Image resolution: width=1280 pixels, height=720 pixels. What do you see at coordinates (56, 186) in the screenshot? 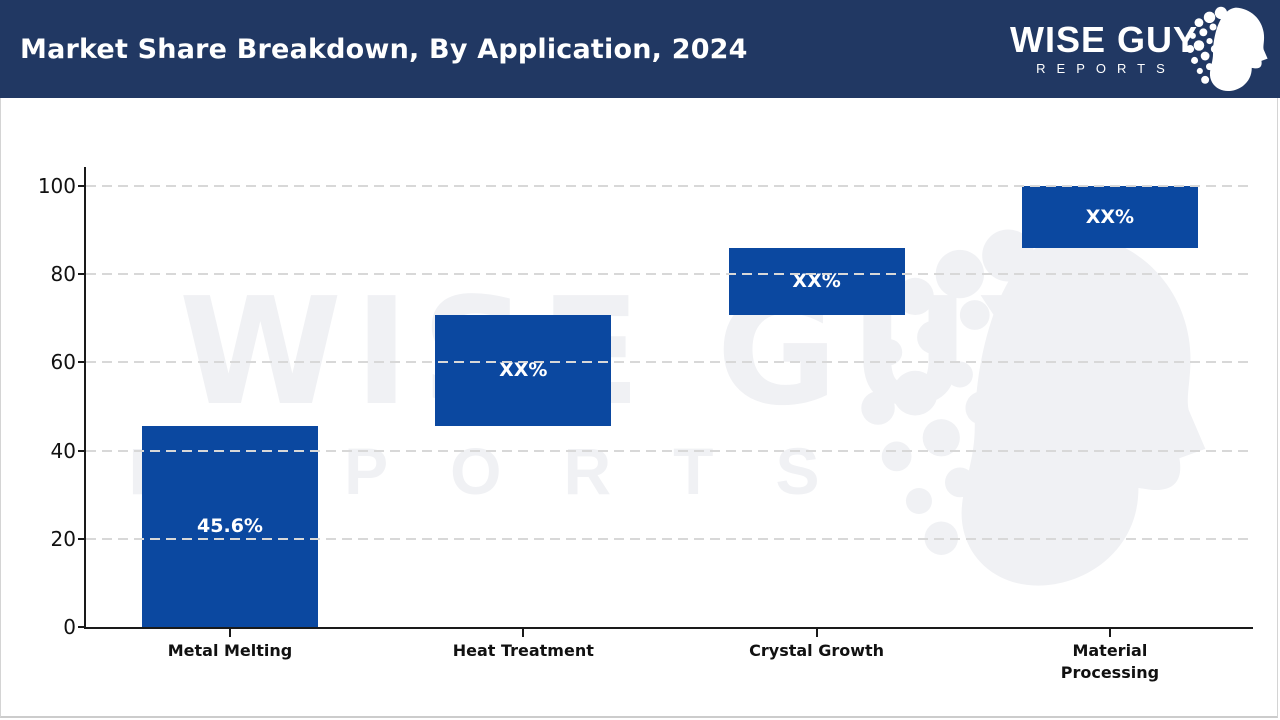
I see `y-tick-label: 100` at bounding box center [56, 186].